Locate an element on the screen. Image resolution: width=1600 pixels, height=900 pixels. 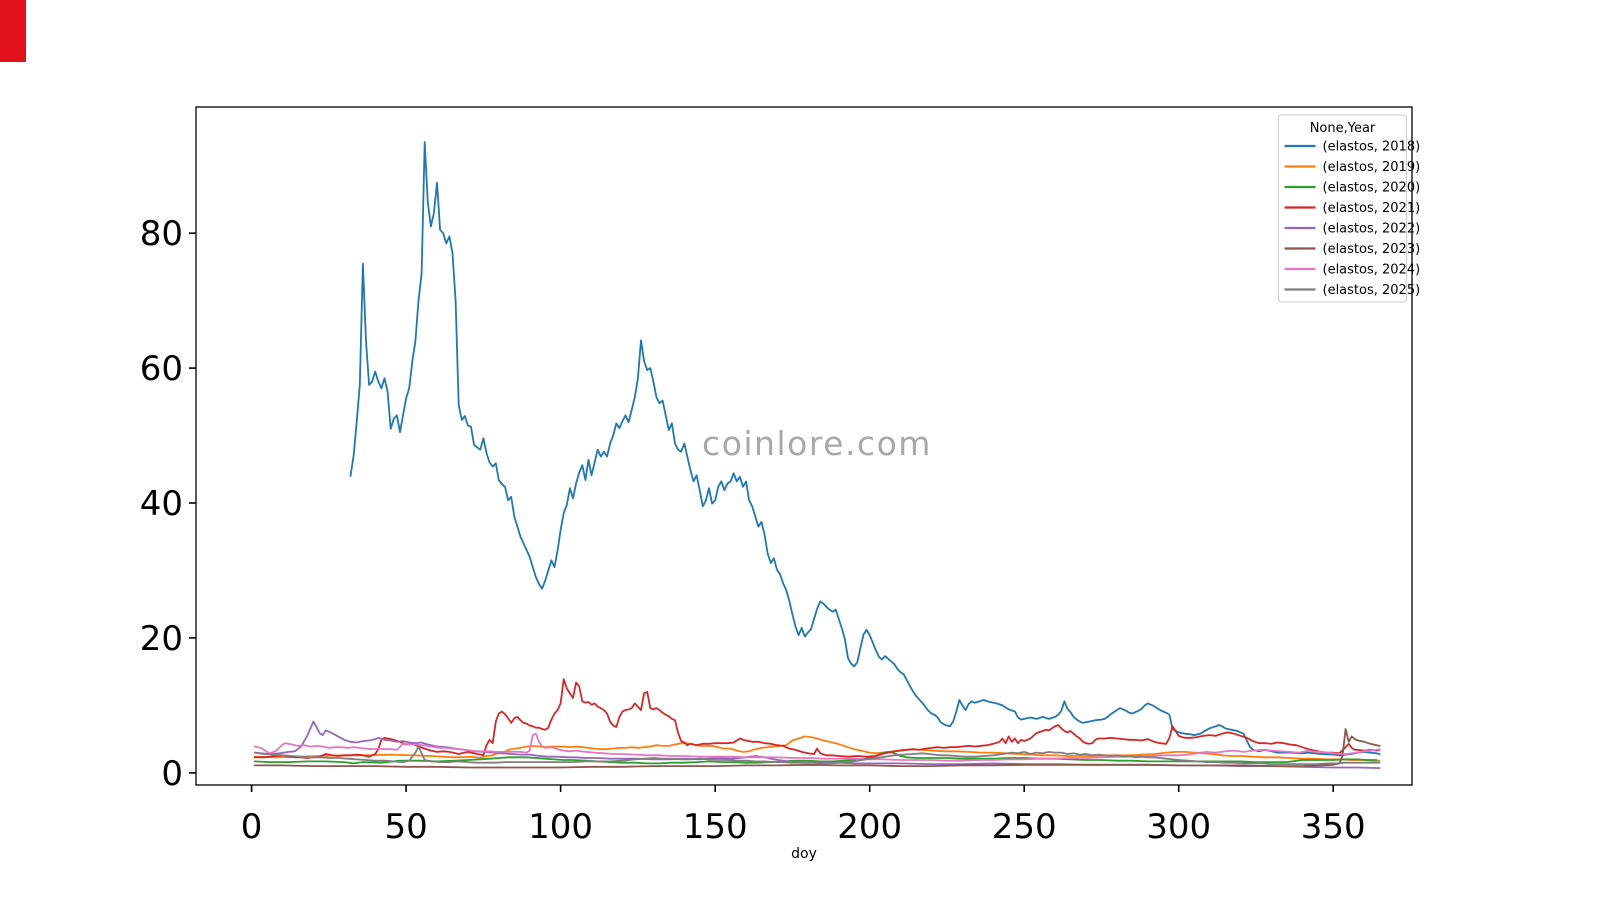
legend-entry-label: (elastos, 2021) is located at coordinates (1372, 208).